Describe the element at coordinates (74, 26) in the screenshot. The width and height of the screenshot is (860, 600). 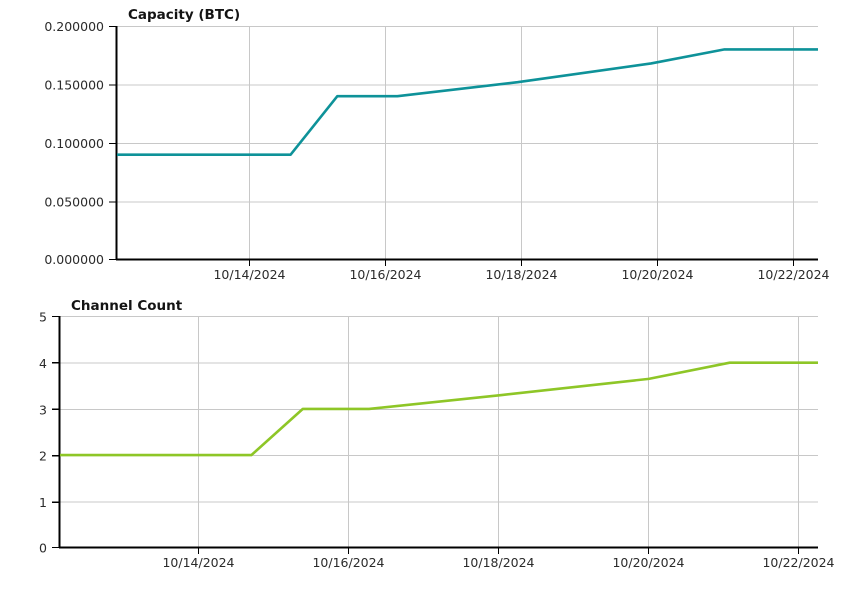
I see `y-tick-label: 0.200000` at that location.